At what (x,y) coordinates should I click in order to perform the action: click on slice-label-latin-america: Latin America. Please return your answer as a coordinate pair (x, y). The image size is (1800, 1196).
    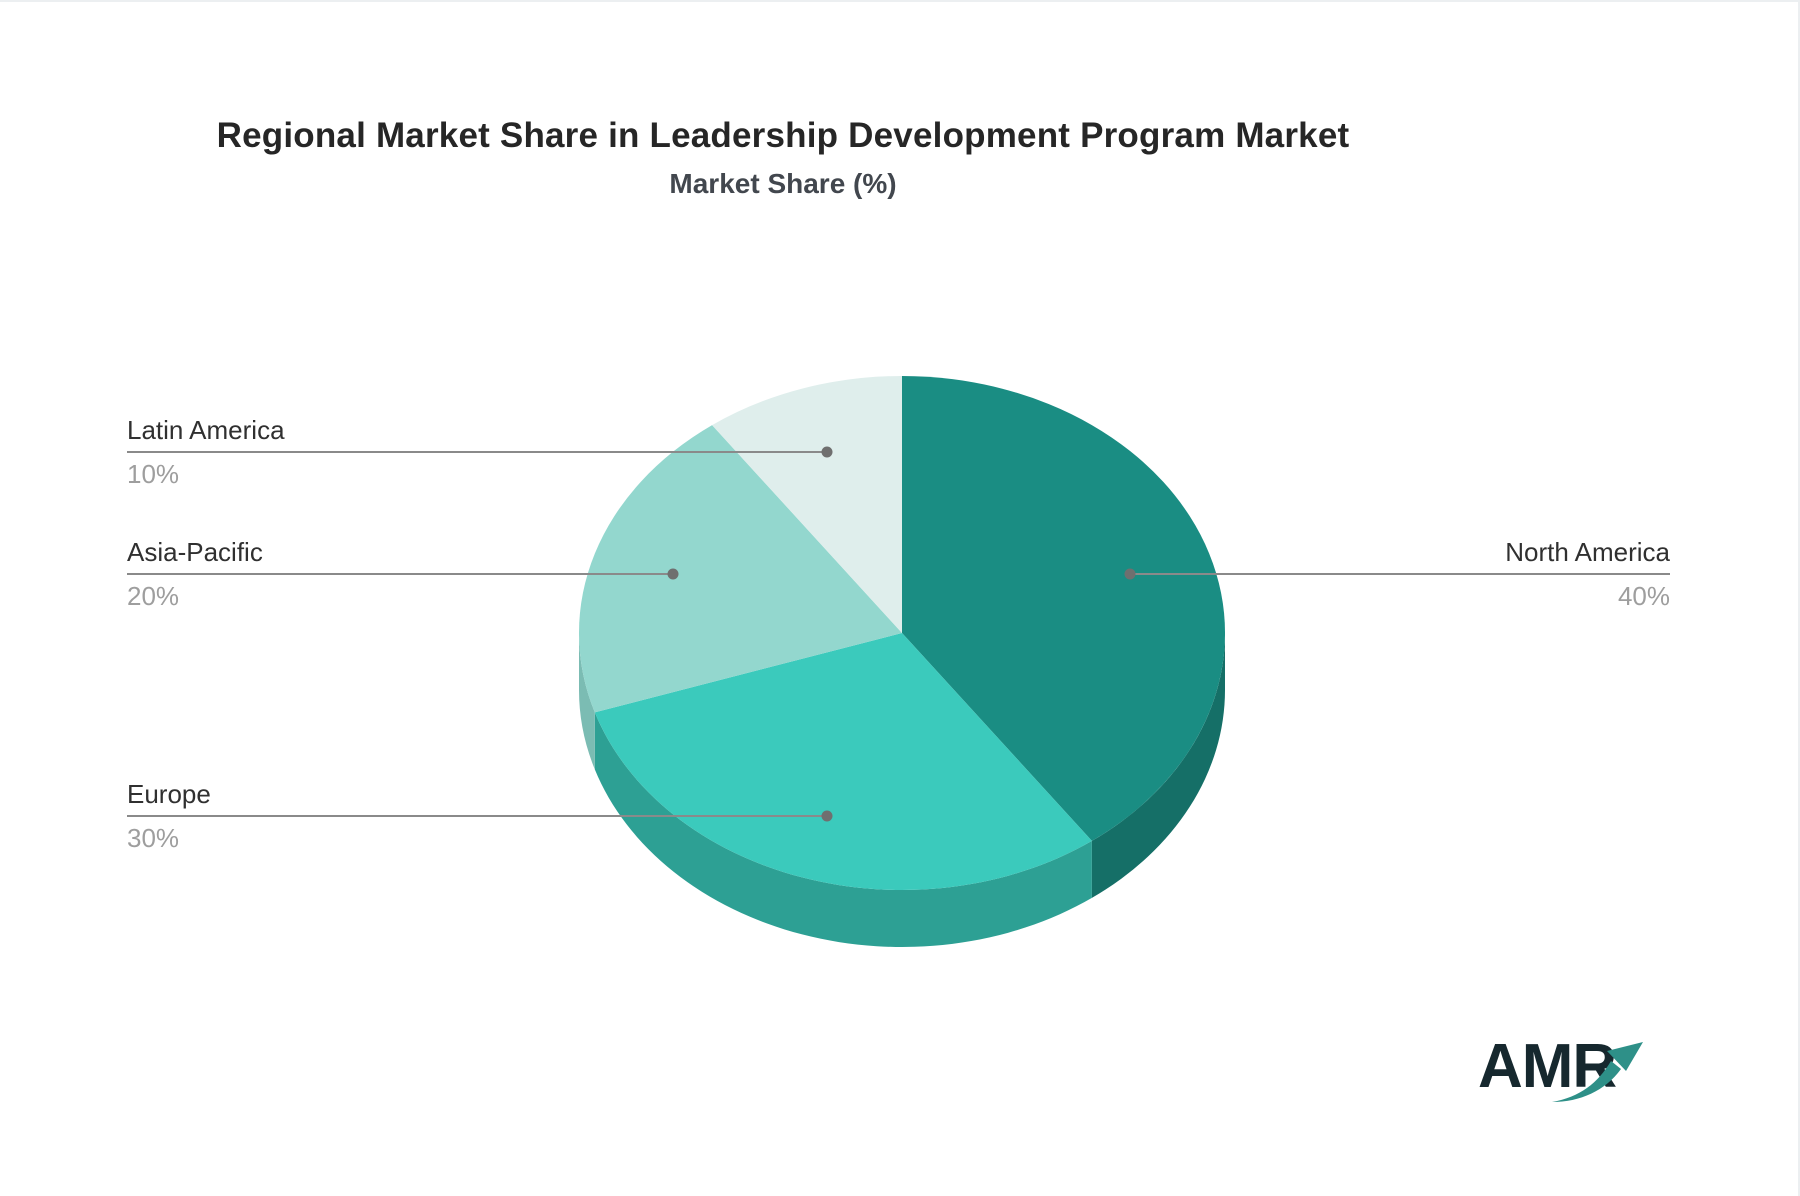
    Looking at the image, I should click on (206, 430).